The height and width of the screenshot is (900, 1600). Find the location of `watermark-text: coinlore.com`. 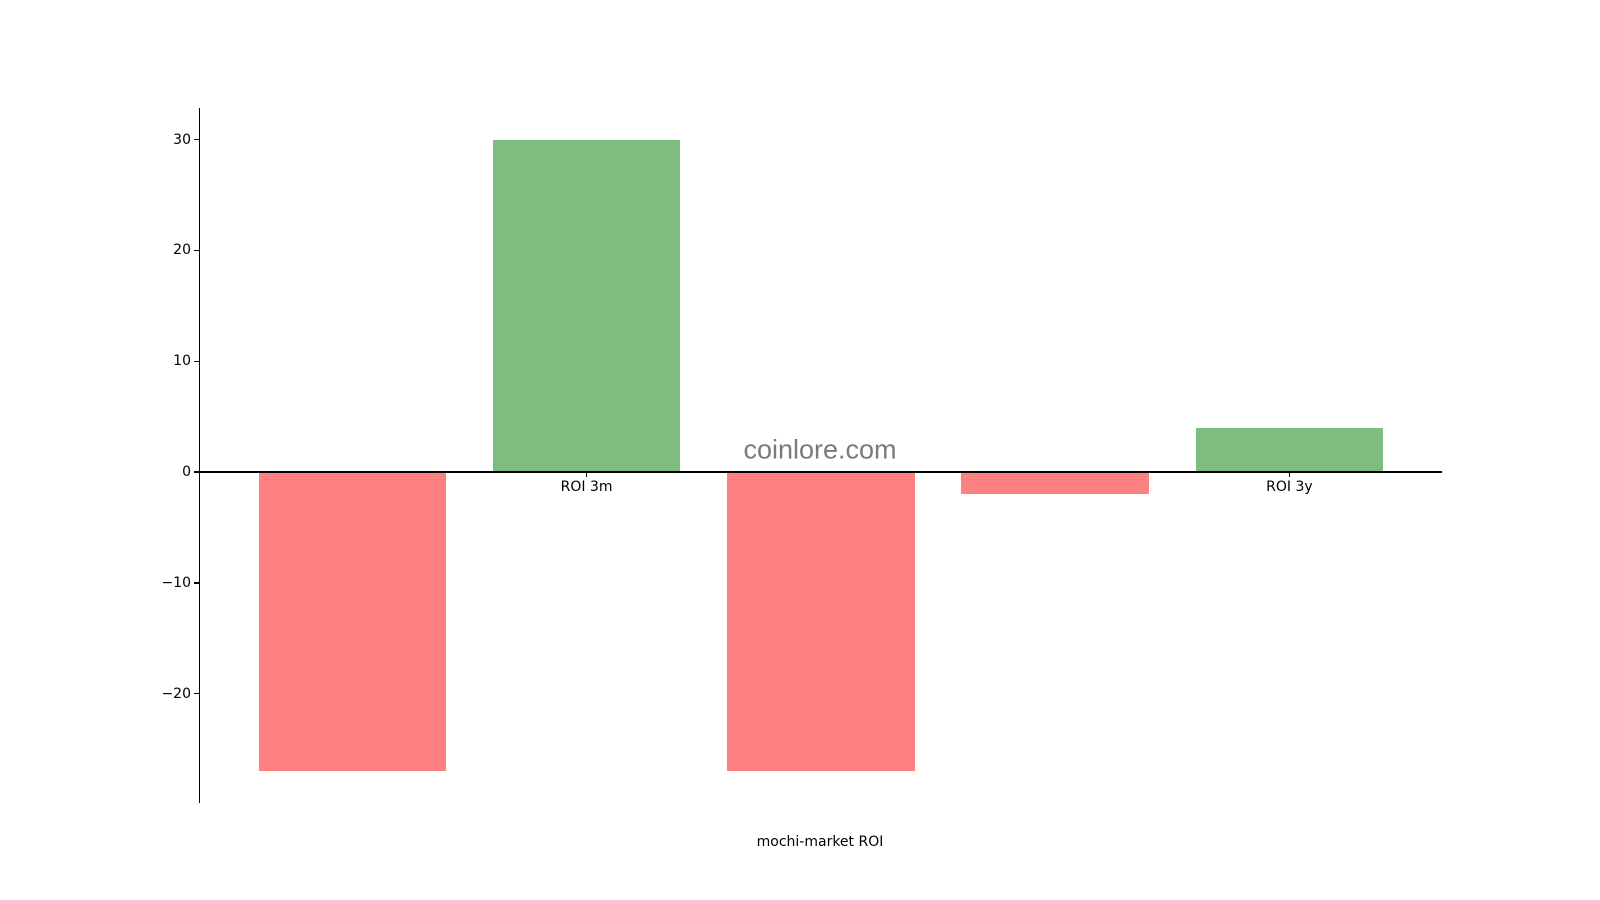

watermark-text: coinlore.com is located at coordinates (820, 449).